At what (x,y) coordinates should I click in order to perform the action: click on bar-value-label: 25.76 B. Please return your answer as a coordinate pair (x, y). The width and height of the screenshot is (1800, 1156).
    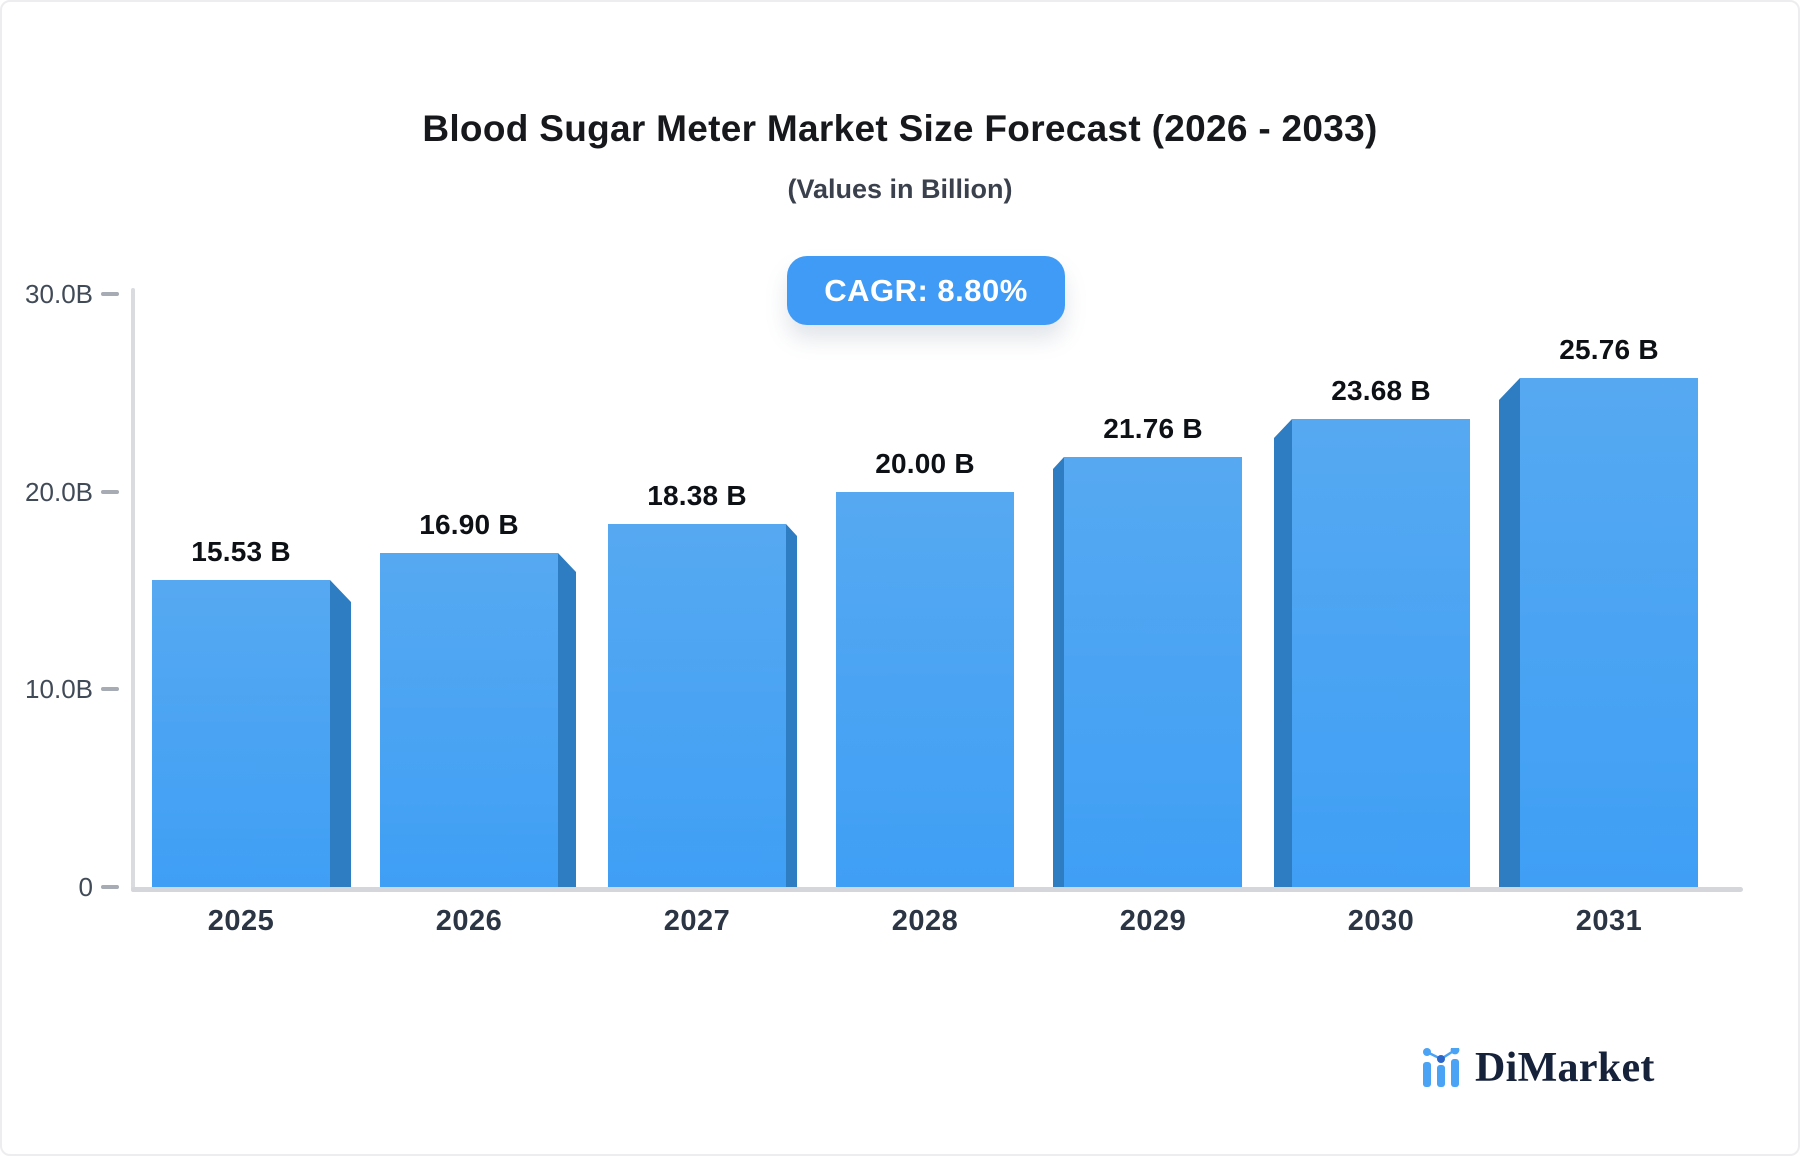
    Looking at the image, I should click on (1609, 349).